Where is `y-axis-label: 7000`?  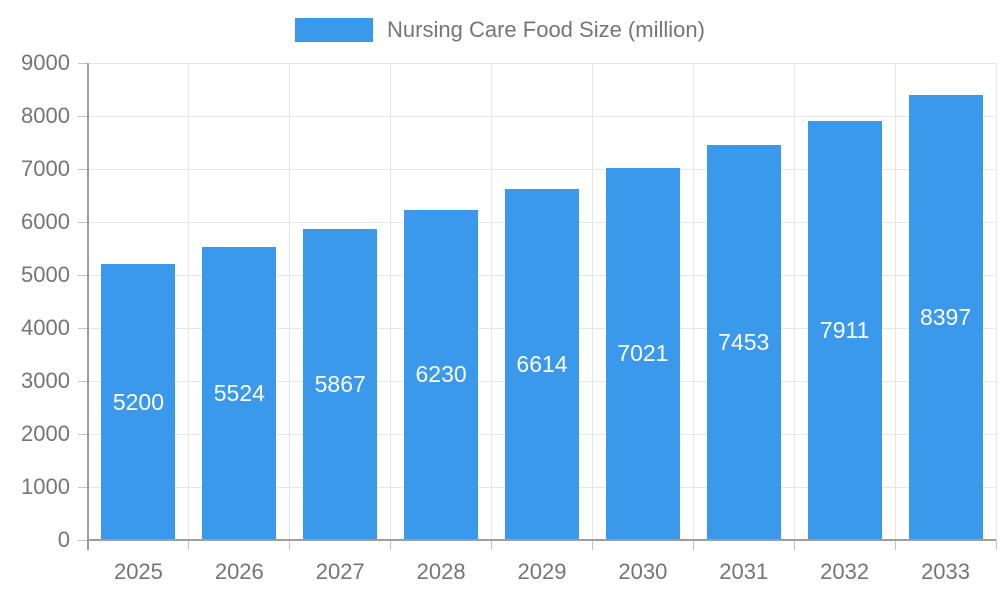
y-axis-label: 7000 is located at coordinates (45, 168).